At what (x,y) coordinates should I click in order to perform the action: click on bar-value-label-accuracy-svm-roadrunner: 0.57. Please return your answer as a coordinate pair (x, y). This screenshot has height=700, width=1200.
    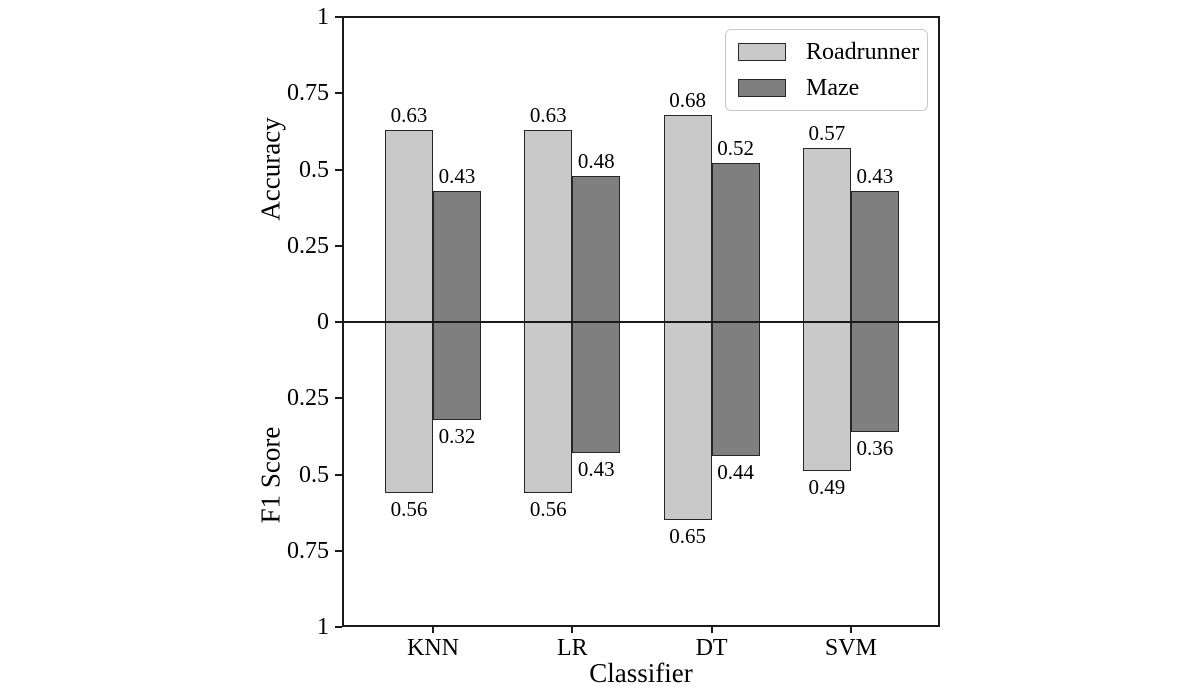
    Looking at the image, I should click on (827, 133).